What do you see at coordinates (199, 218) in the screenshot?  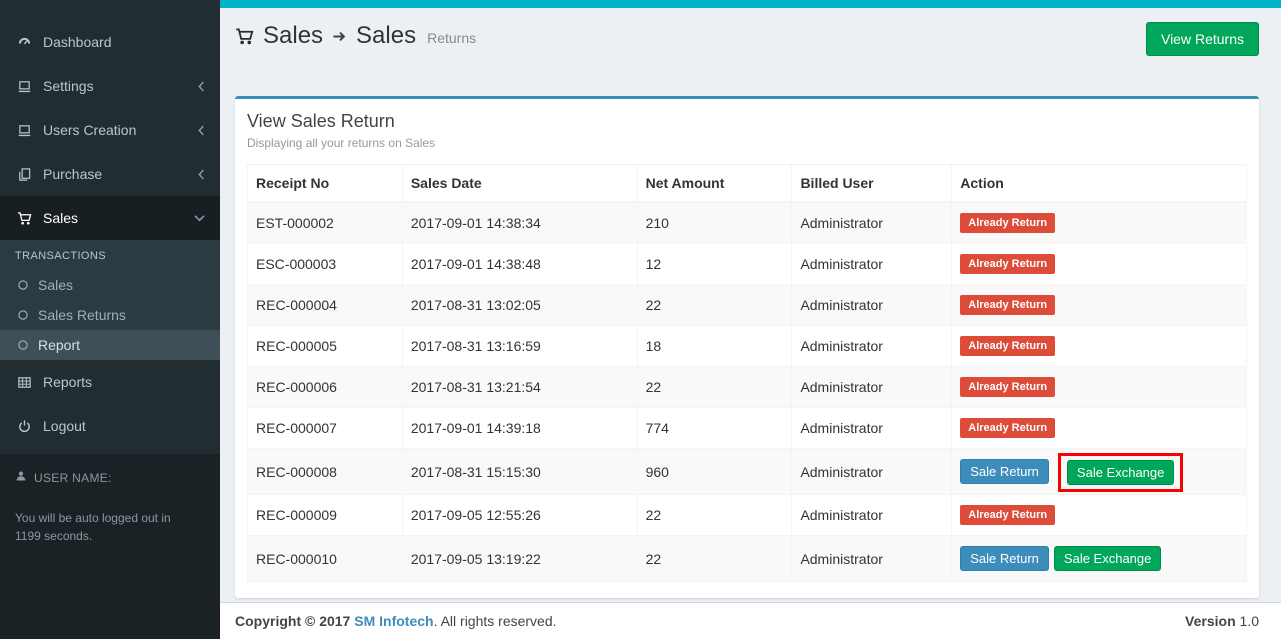 I see `chevron-down-icon` at bounding box center [199, 218].